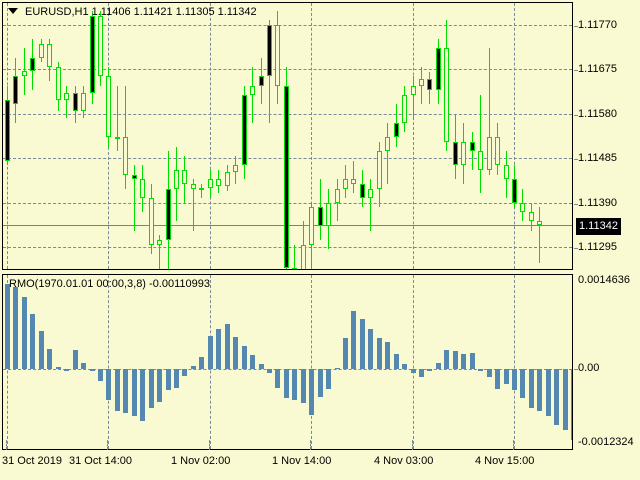 The width and height of the screenshot is (640, 480). I want to click on current-price-tag: 1.11342, so click(598, 227).